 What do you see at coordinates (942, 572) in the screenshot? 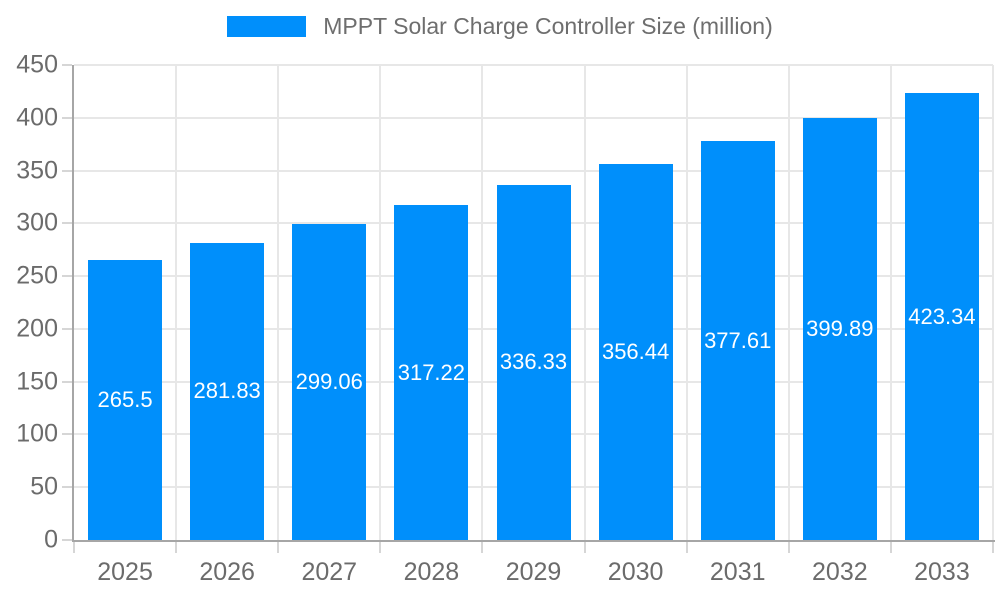
I see `x-axis-label: 2033` at bounding box center [942, 572].